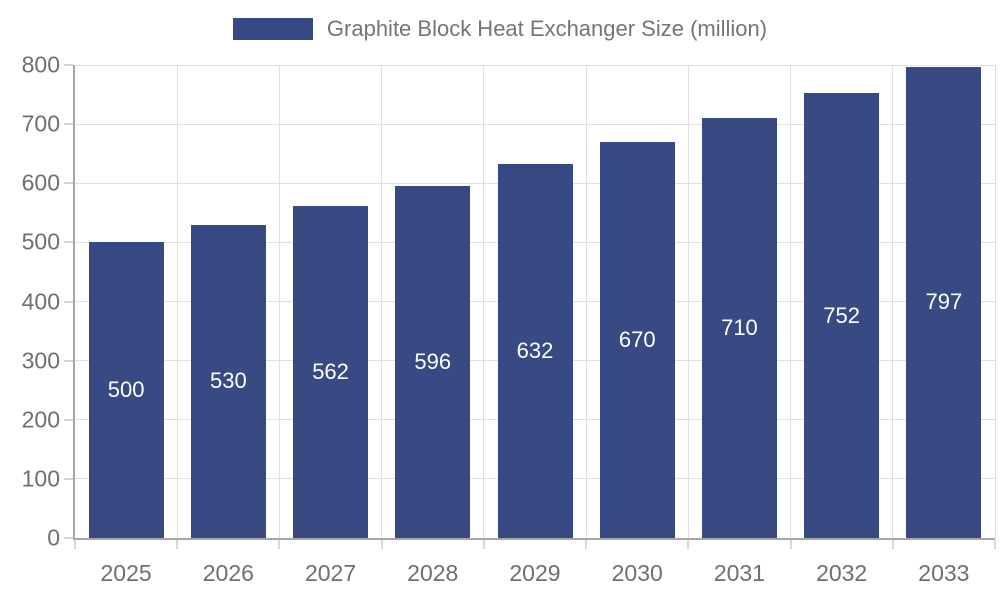 This screenshot has width=1000, height=600. What do you see at coordinates (228, 573) in the screenshot?
I see `x-axis-label: 2026` at bounding box center [228, 573].